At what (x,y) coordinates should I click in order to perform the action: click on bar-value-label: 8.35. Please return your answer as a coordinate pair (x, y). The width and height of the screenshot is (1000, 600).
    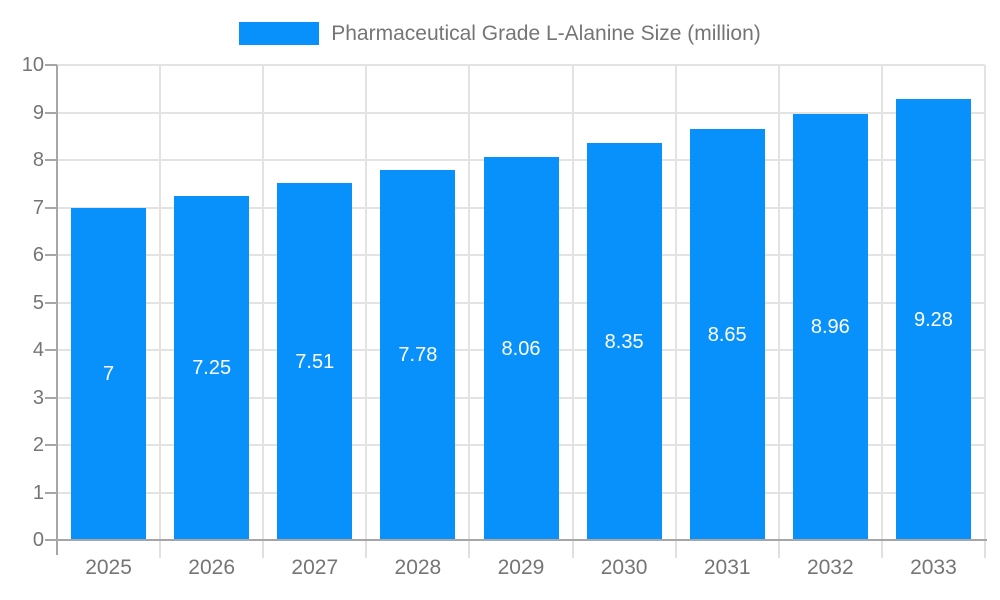
    Looking at the image, I should click on (624, 341).